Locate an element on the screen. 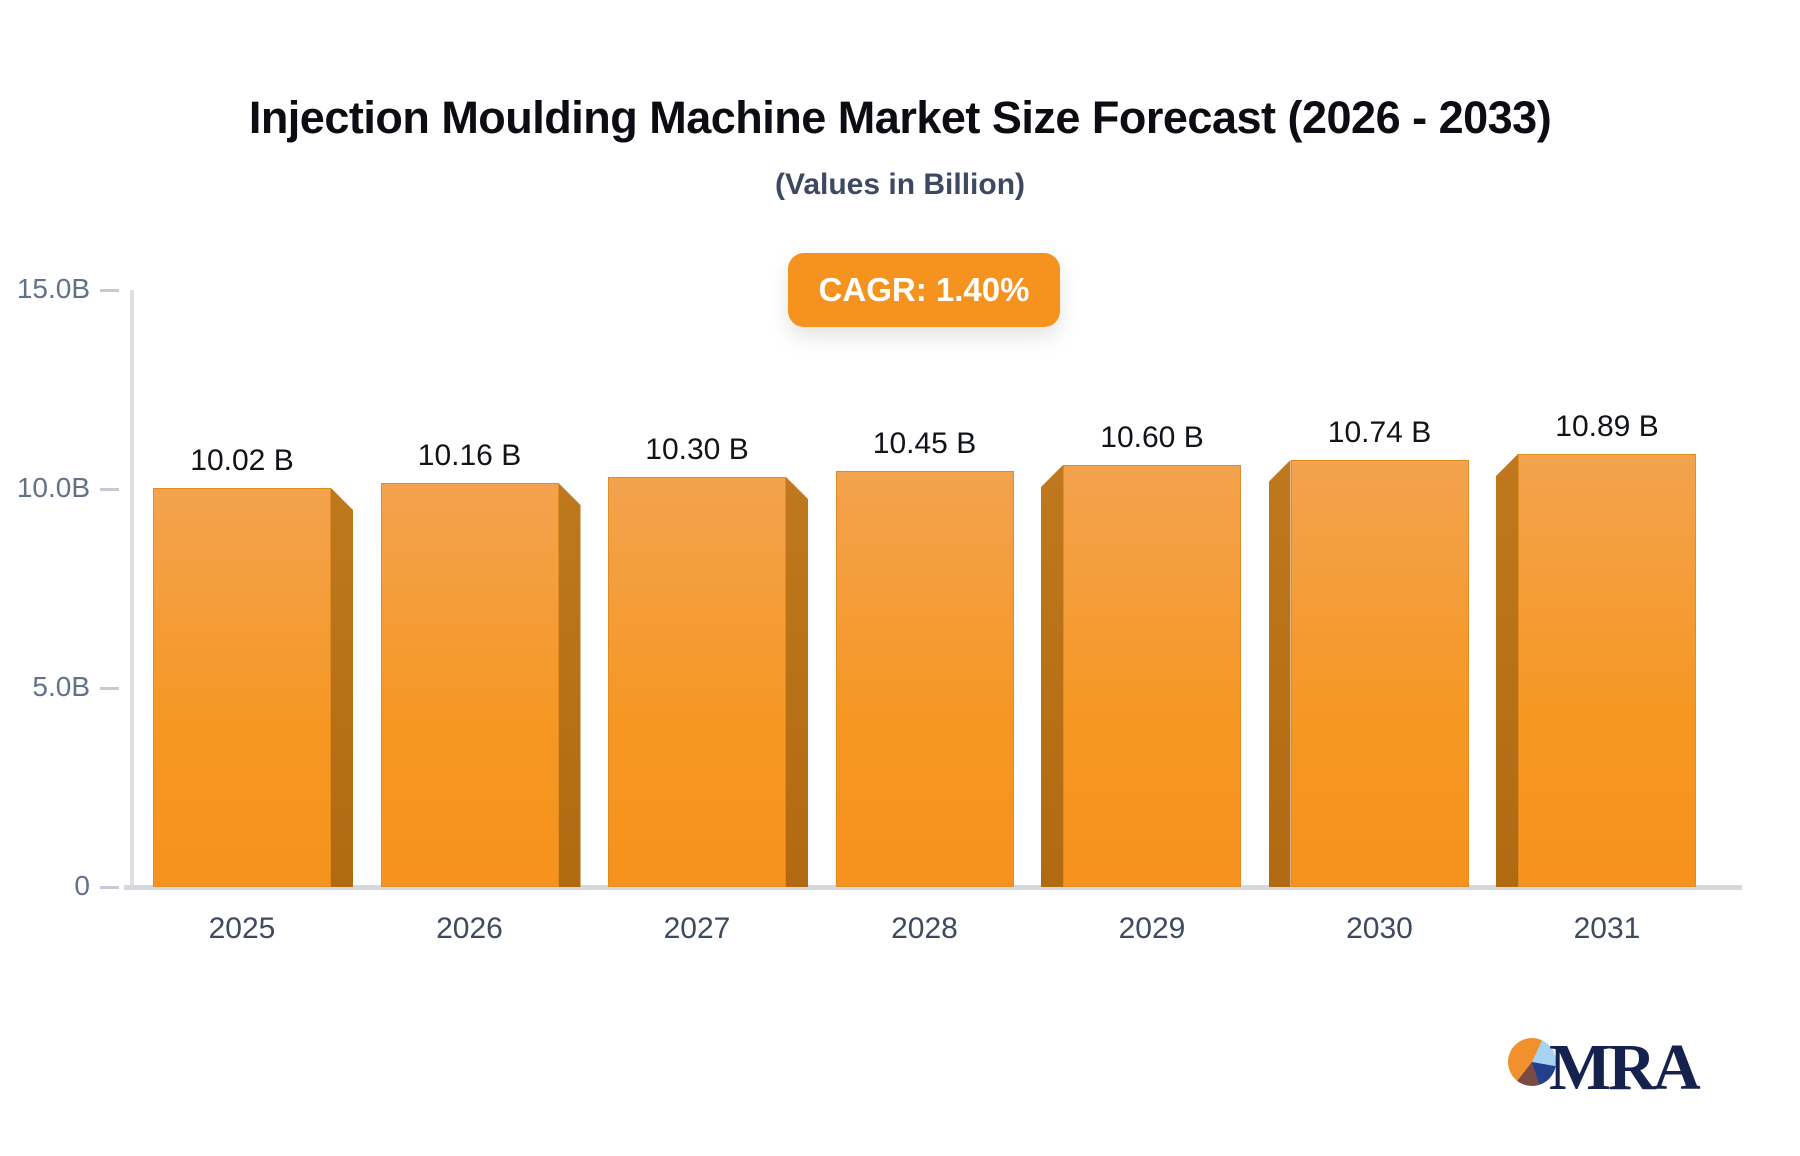 This screenshot has height=1156, width=1800. bar-2027 is located at coordinates (697, 682).